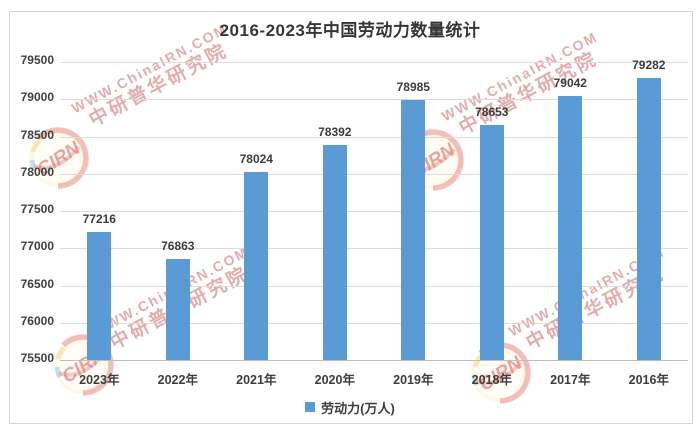 This screenshot has height=437, width=700. I want to click on value-label: 78024, so click(256, 159).